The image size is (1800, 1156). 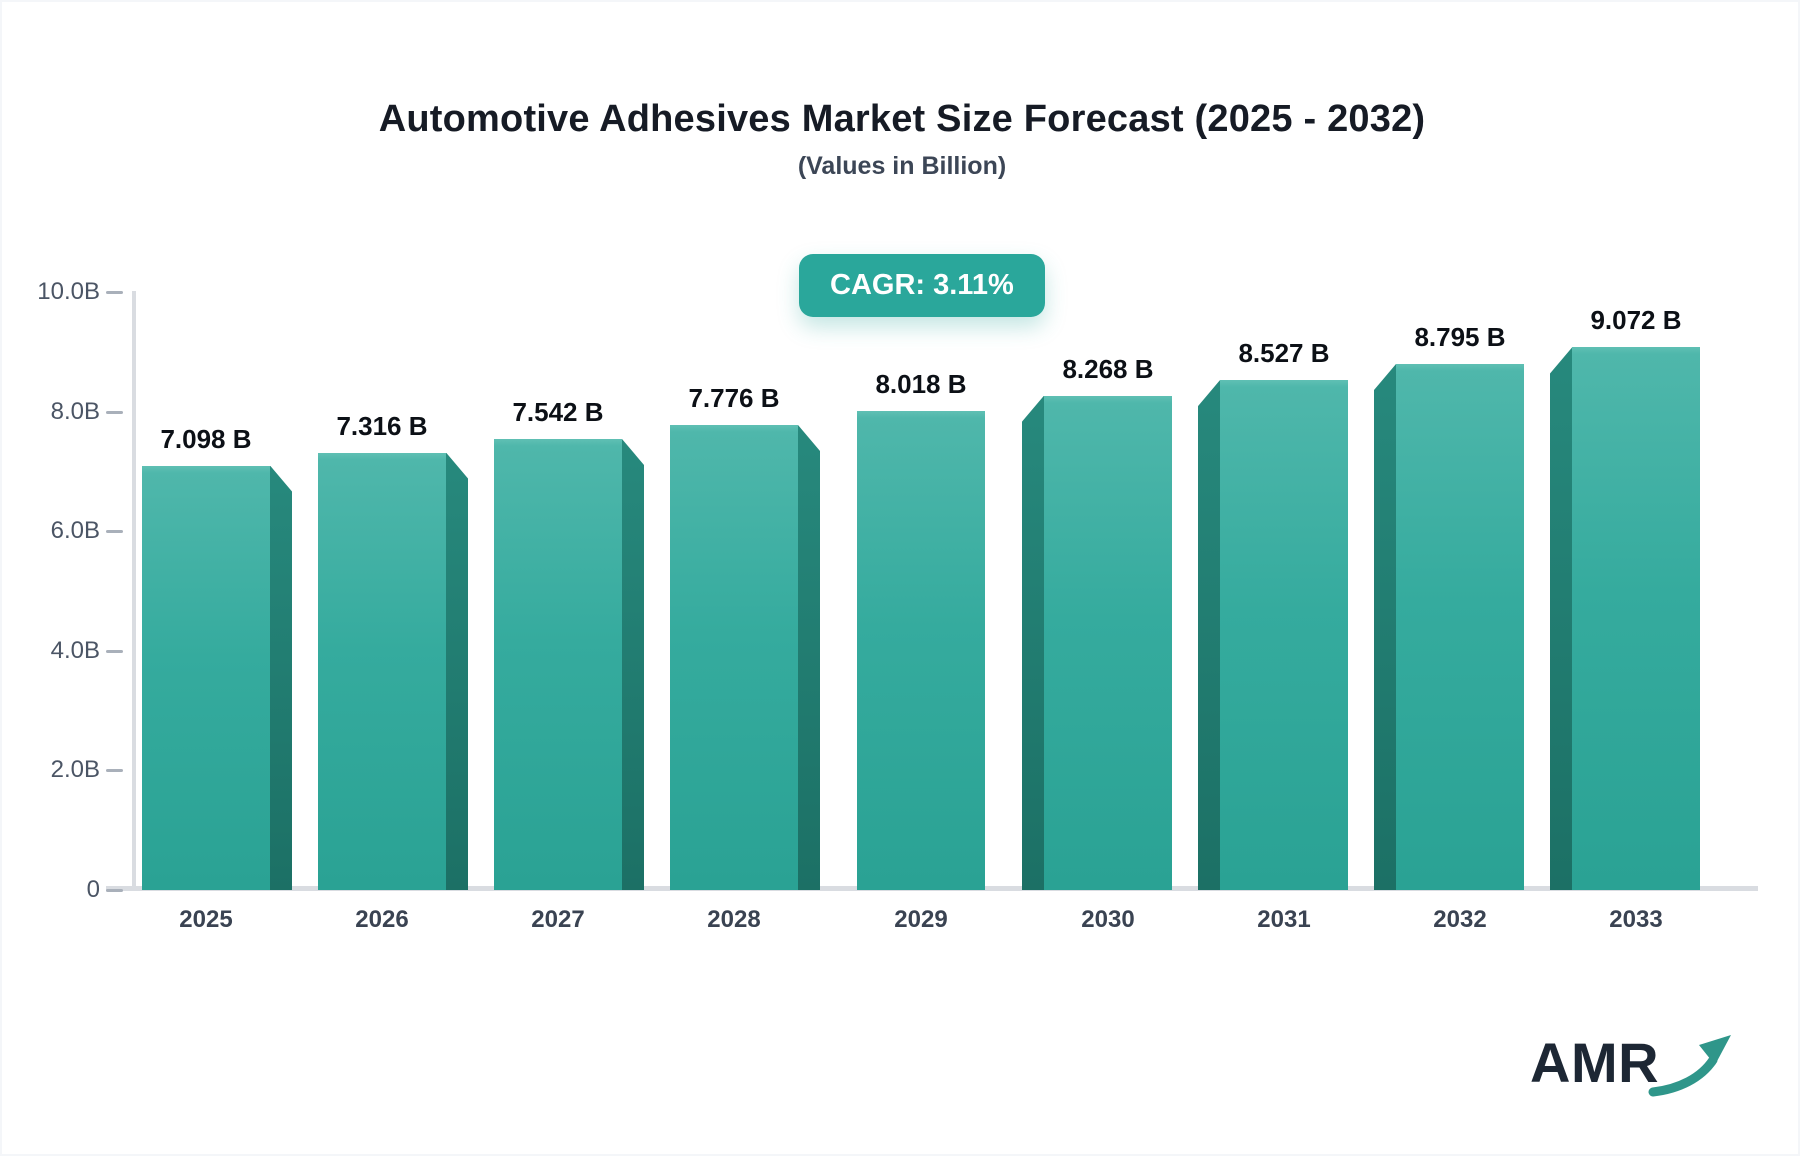 What do you see at coordinates (206, 438) in the screenshot?
I see `bar-value-label: 7.098 B` at bounding box center [206, 438].